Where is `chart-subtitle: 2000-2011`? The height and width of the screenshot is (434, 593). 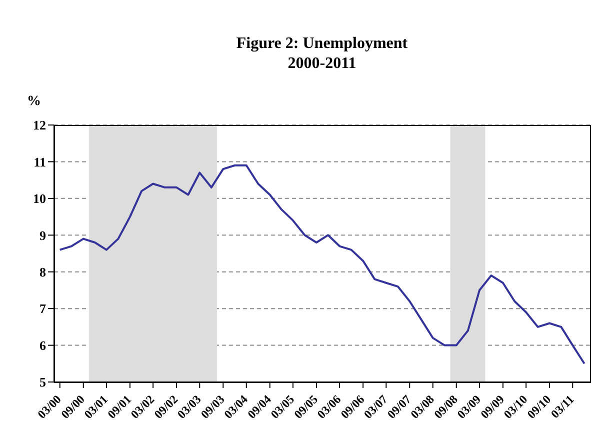 chart-subtitle: 2000-2011 is located at coordinates (322, 64).